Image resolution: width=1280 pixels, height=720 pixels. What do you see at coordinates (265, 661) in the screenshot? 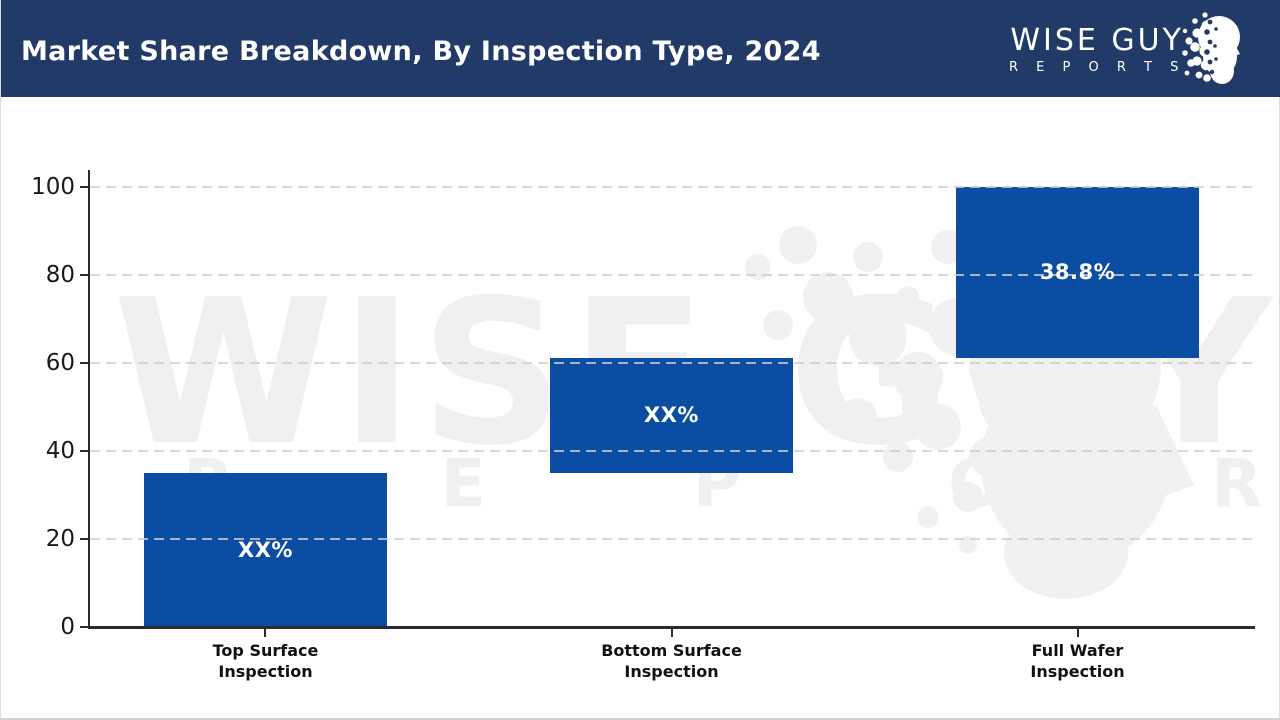
I see `x-category-label: Top Surface Inspection` at bounding box center [265, 661].